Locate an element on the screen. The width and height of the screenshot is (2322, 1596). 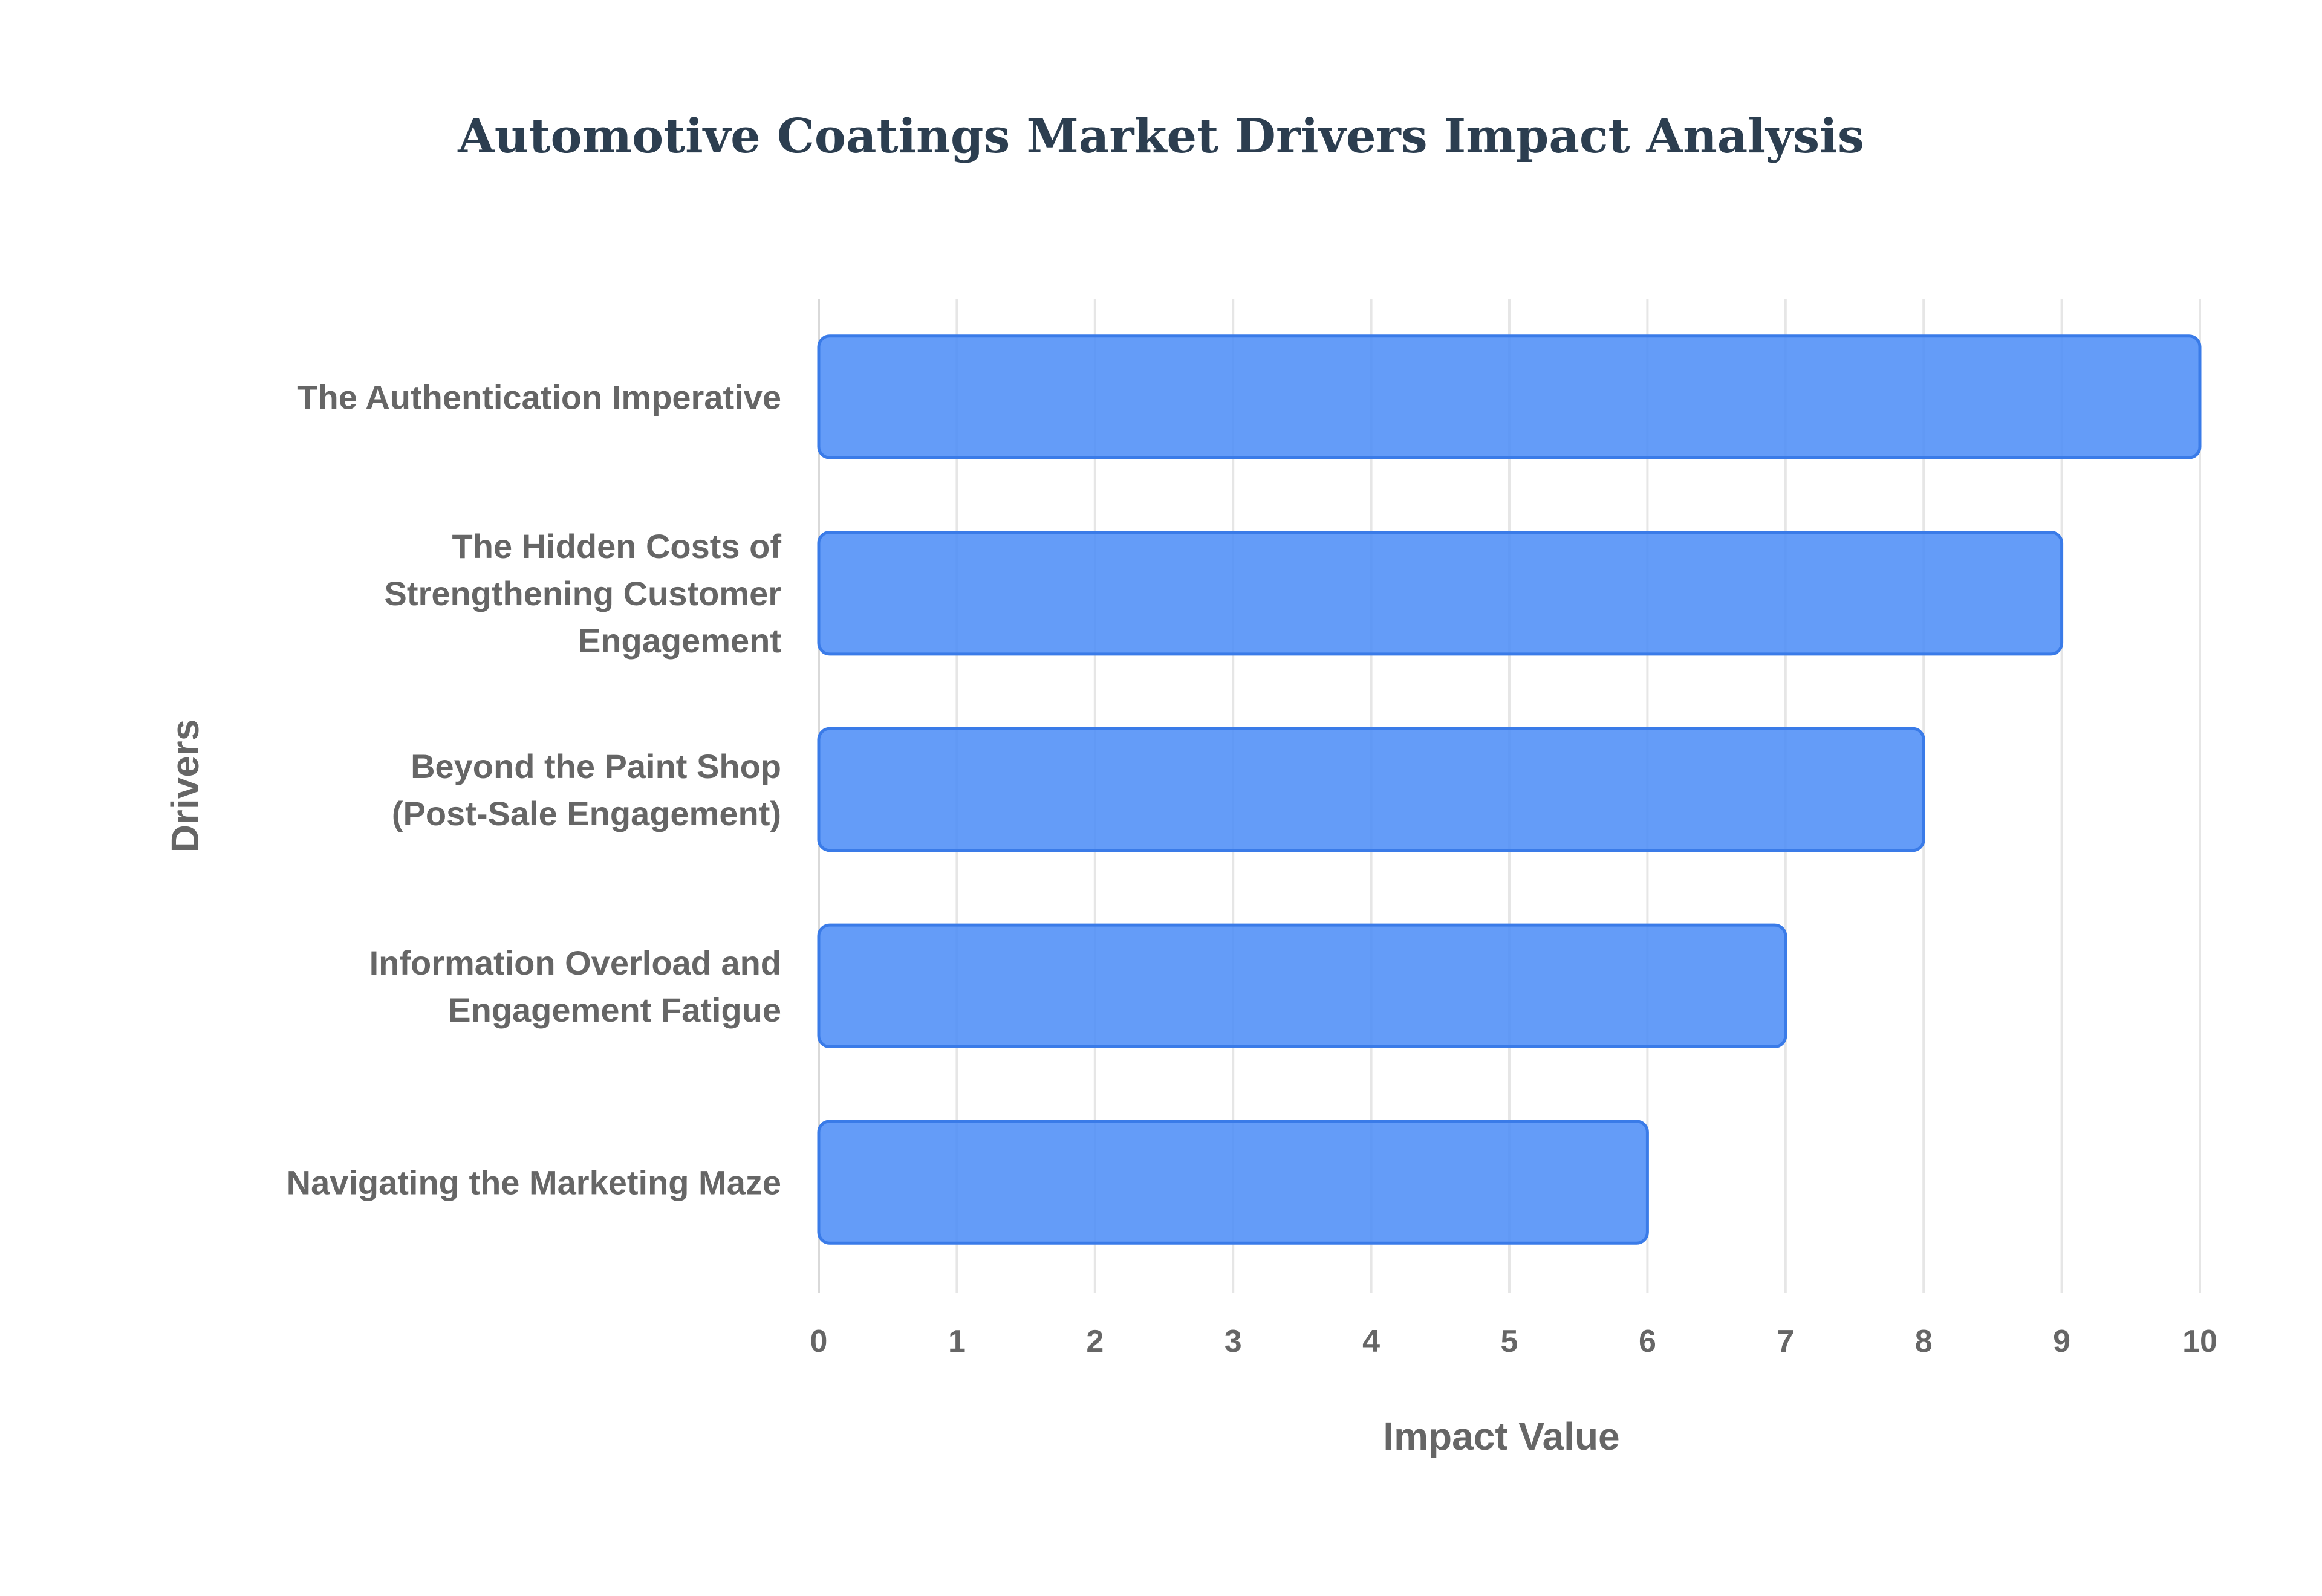
y-tick-label: Navigating the Marketing Maze is located at coordinates (534, 1183).